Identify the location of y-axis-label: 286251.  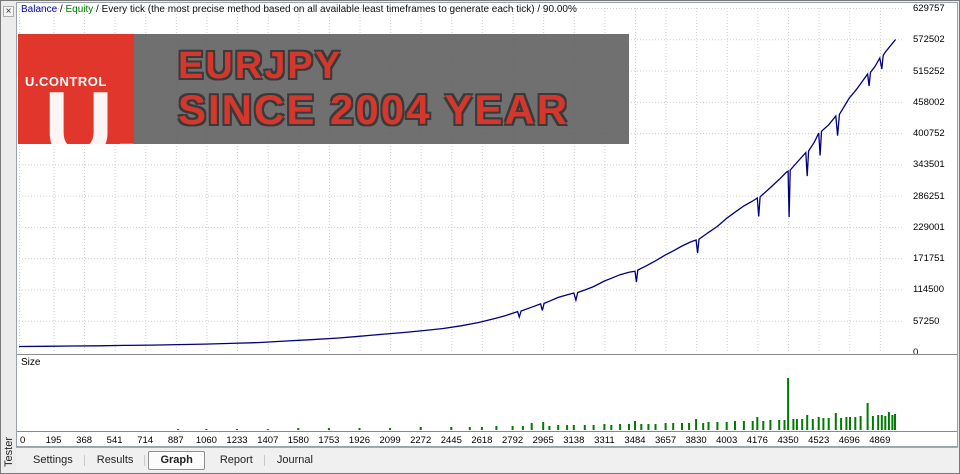
(929, 196).